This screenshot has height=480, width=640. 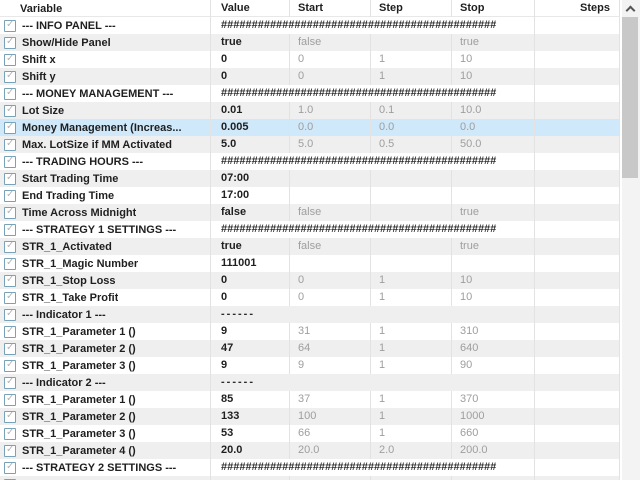 I want to click on param-row: ✓ STR_1_Parameter 2 () 133 100 1 1000, so click(x=310, y=416).